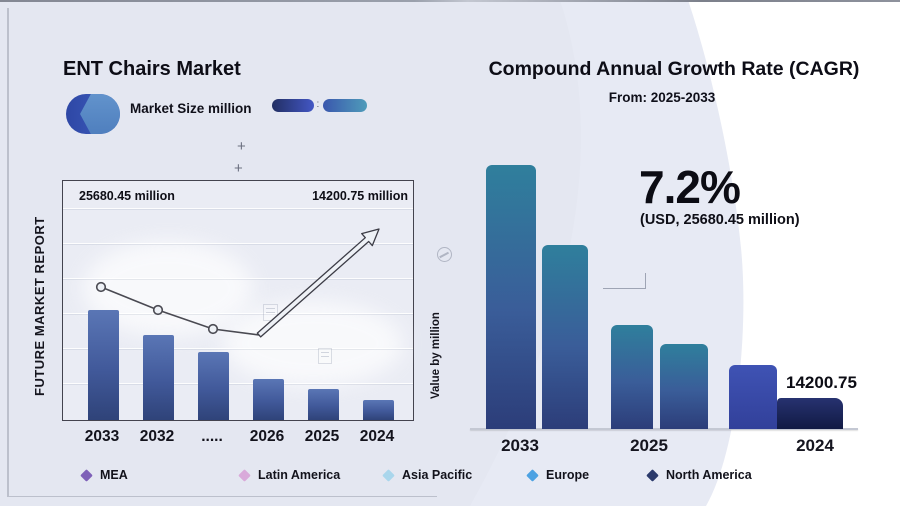  What do you see at coordinates (815, 445) in the screenshot?
I see `x-label-r-2024: 2024` at bounding box center [815, 445].